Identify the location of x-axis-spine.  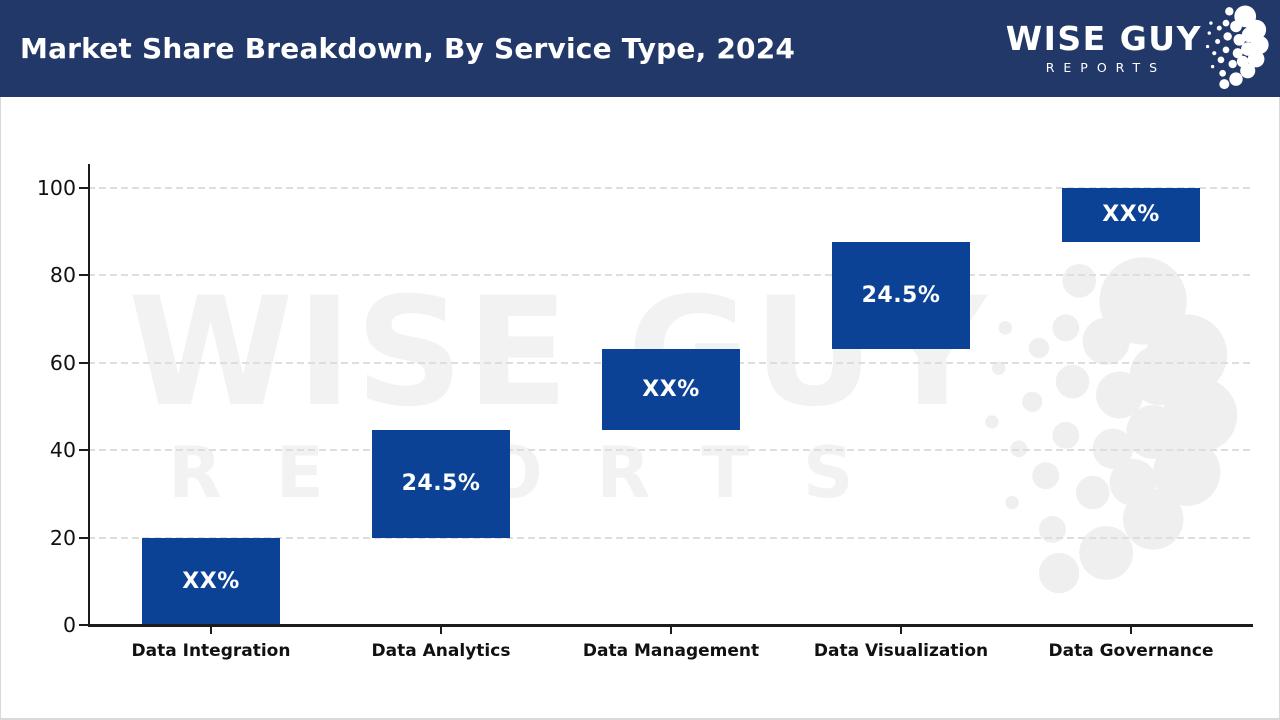
(670, 625).